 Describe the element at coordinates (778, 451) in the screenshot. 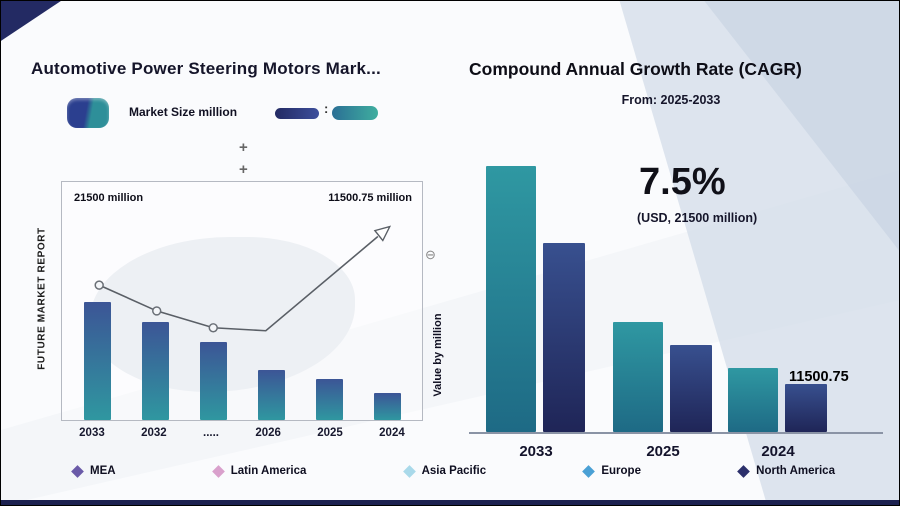

I see `cagr-x-label: 2024` at that location.